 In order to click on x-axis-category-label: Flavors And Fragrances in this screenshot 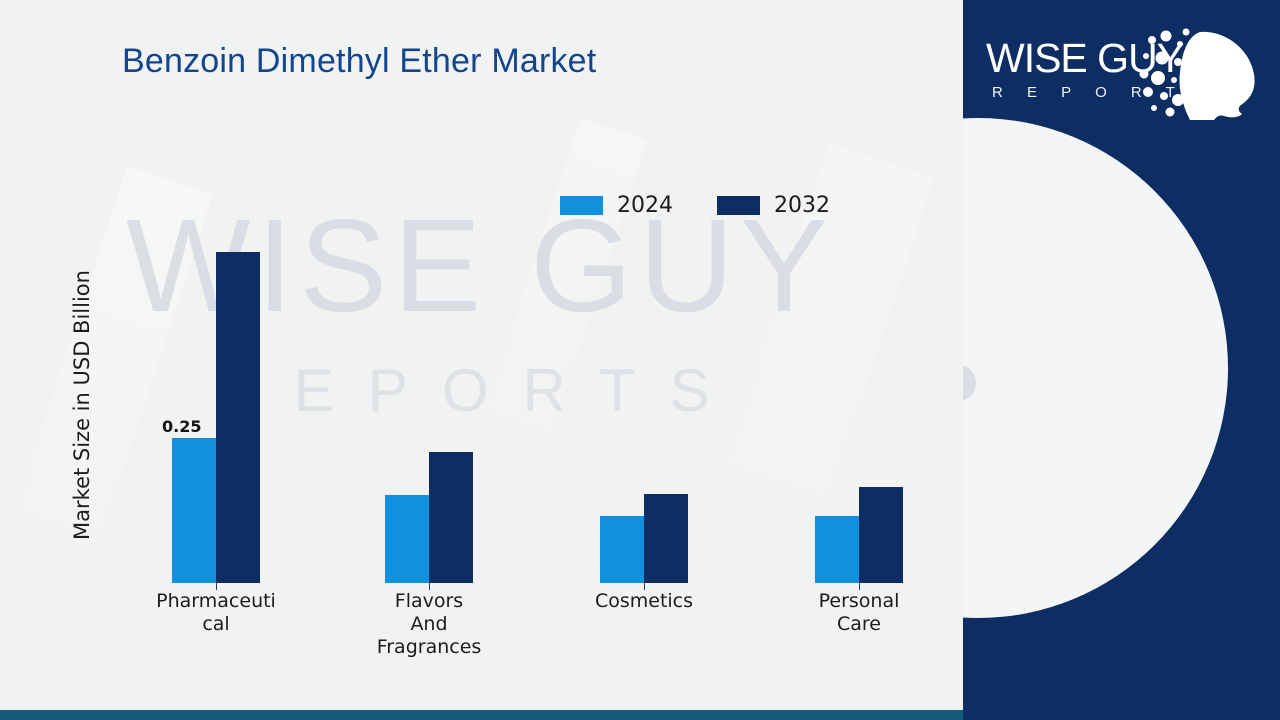, I will do `click(429, 624)`.